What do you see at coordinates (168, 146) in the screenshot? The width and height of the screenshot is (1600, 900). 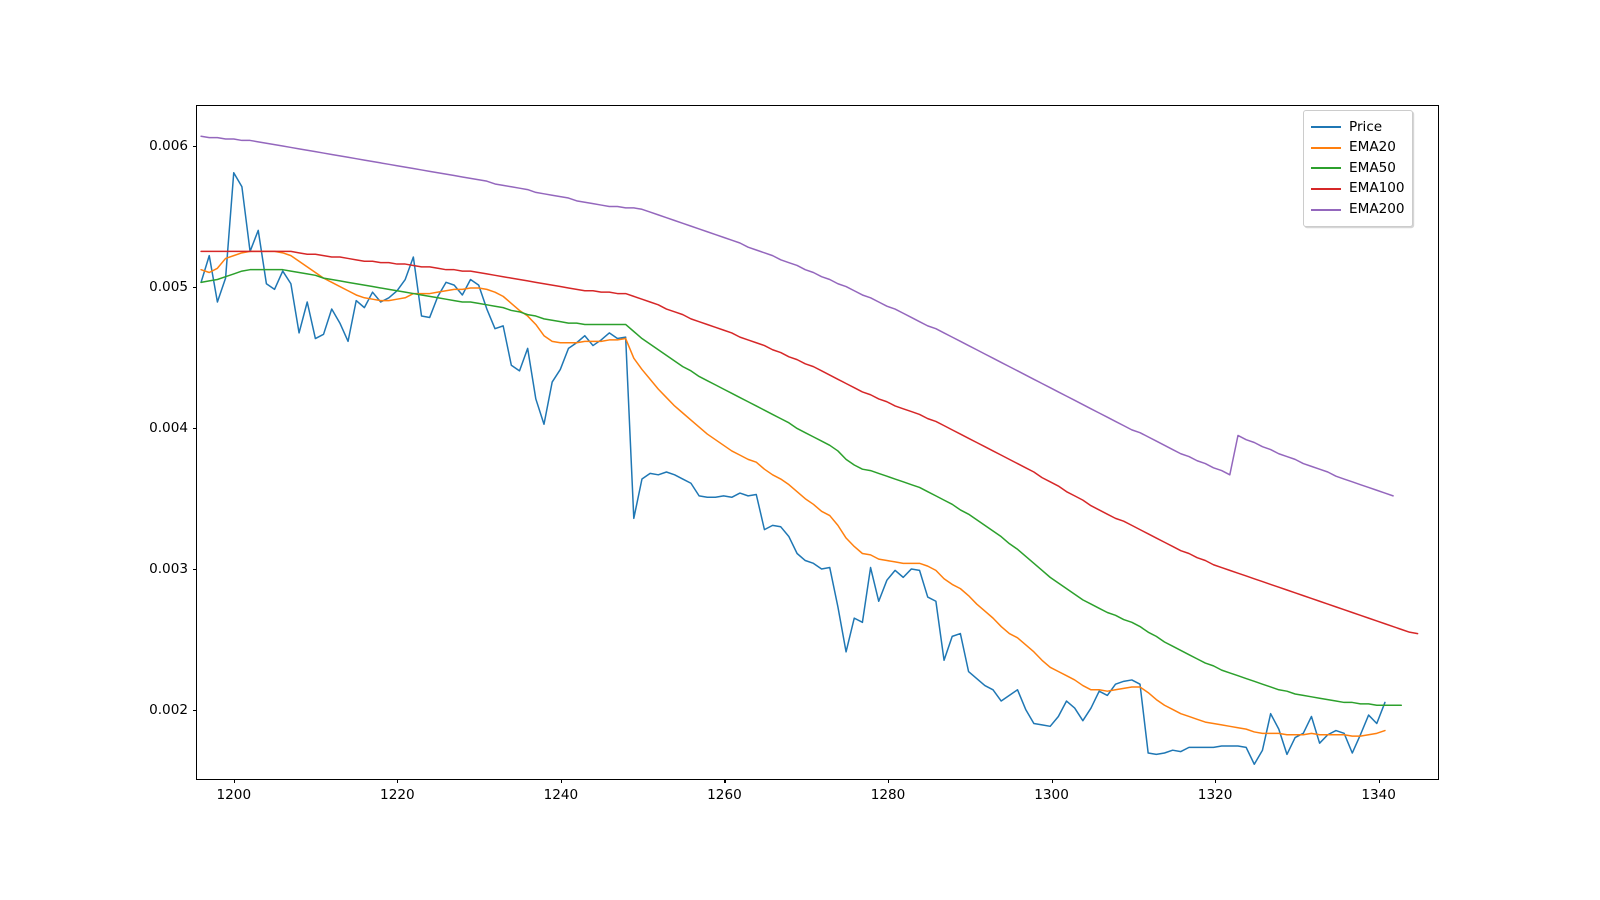 I see `y-tick-label: 0.006` at bounding box center [168, 146].